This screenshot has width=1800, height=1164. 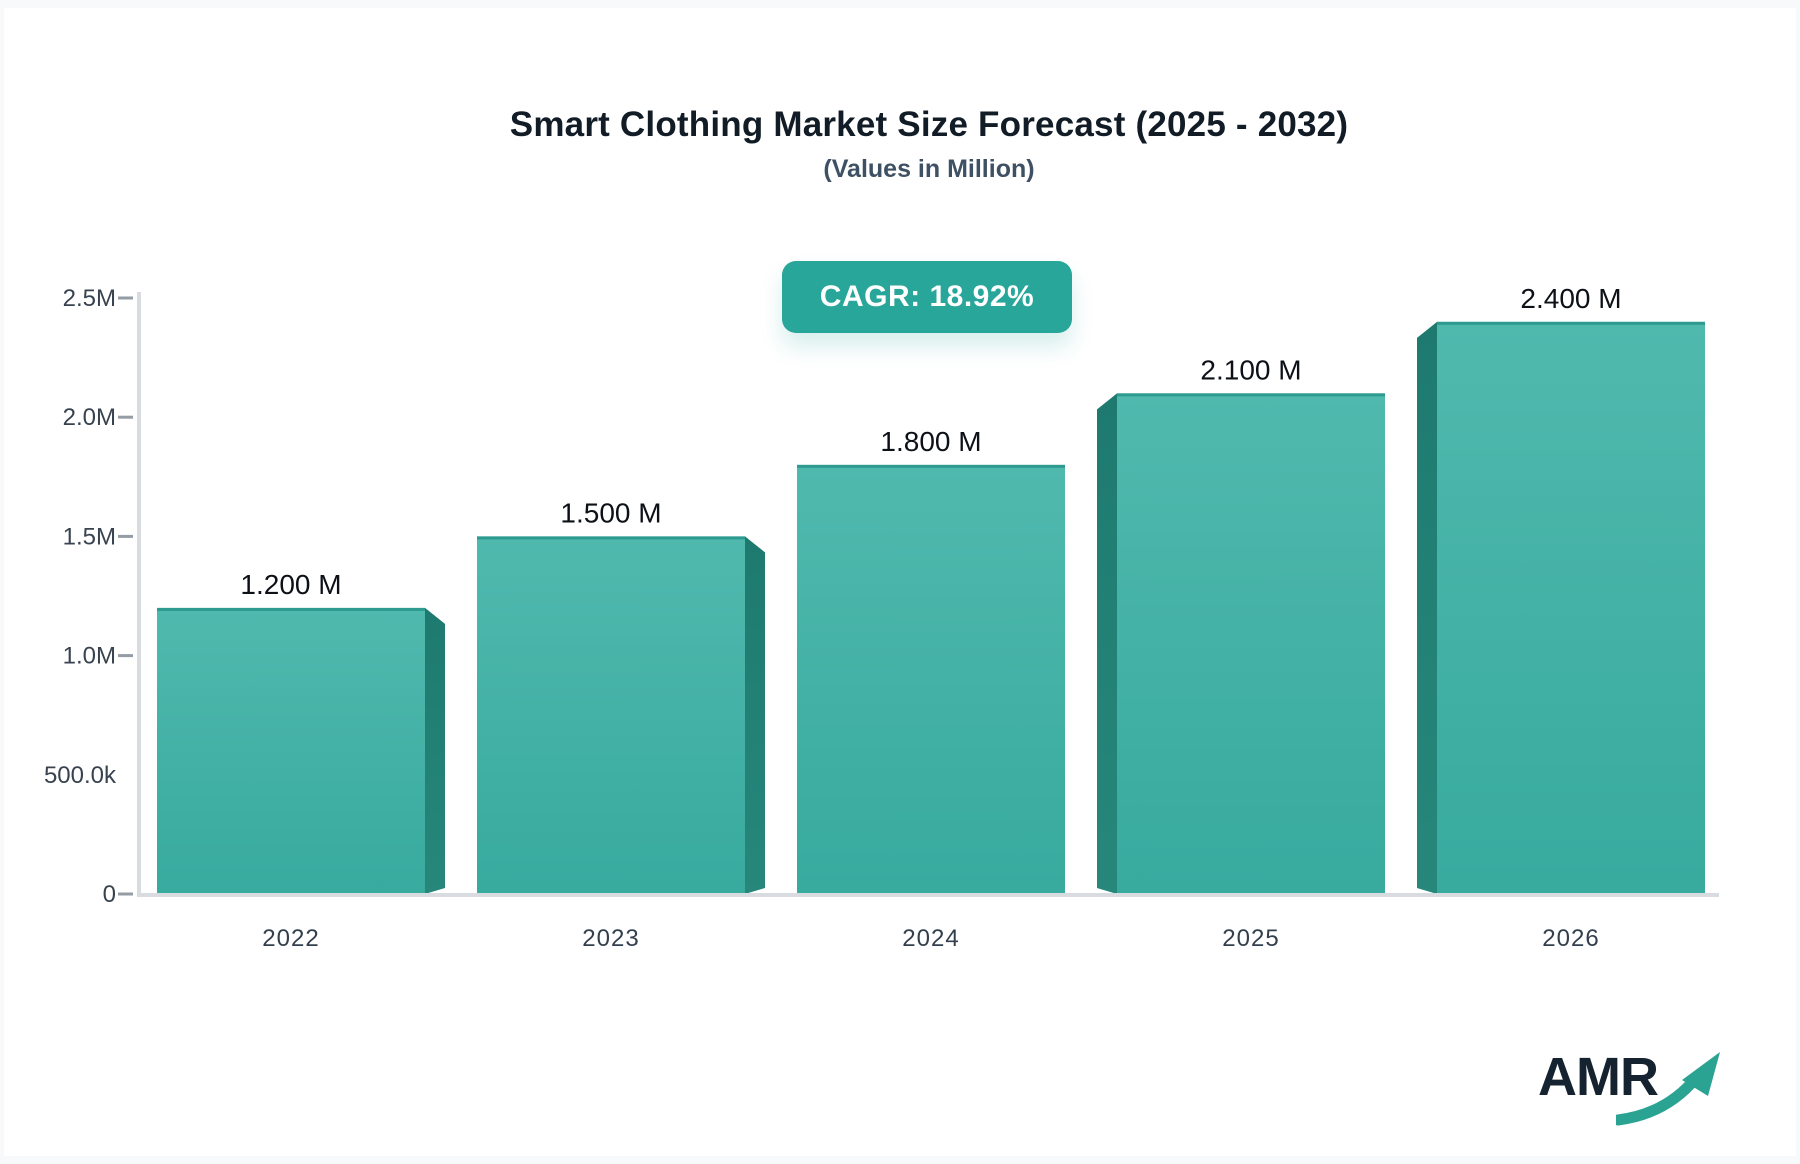 What do you see at coordinates (611, 715) in the screenshot?
I see `bar-2023` at bounding box center [611, 715].